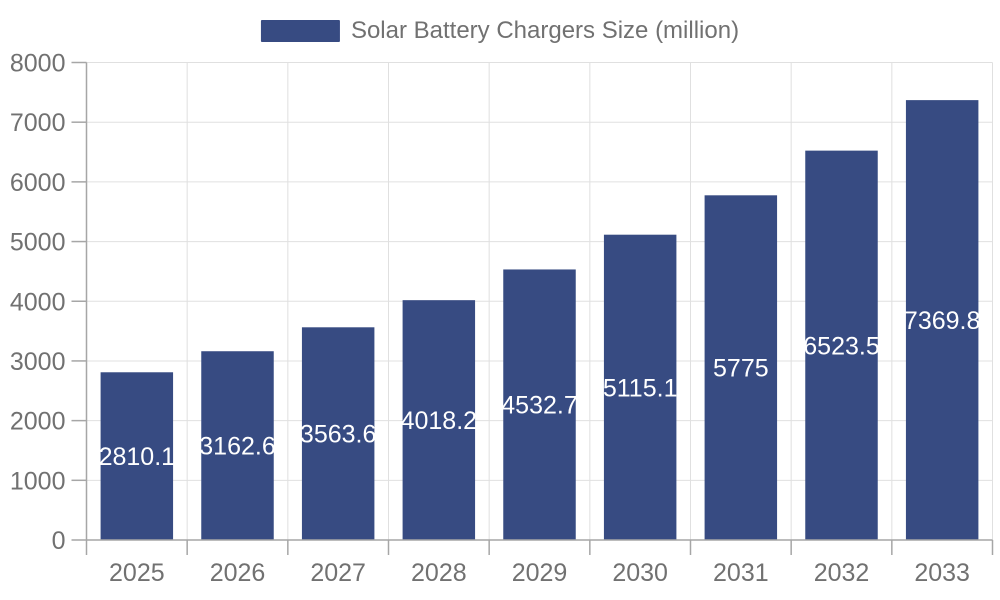 The height and width of the screenshot is (600, 1000). I want to click on y-tick-label-4000: 4000, so click(38, 302).